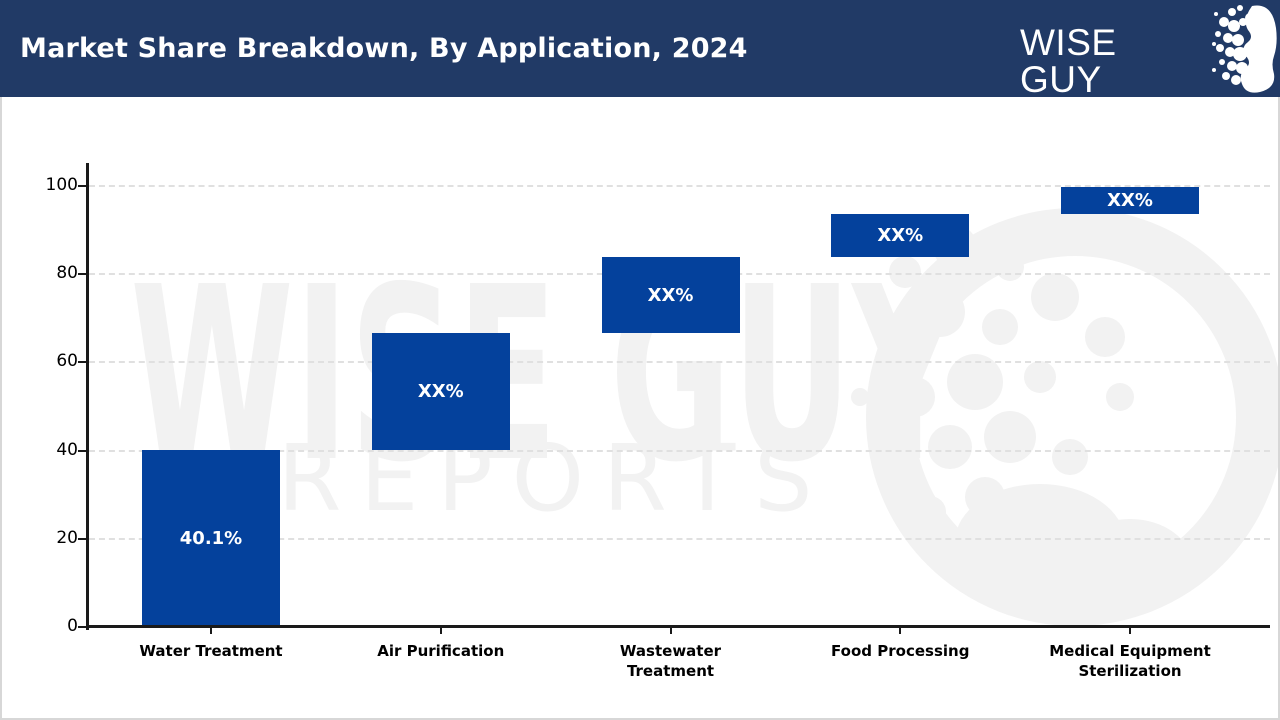 The height and width of the screenshot is (720, 1280). Describe the element at coordinates (1068, 61) in the screenshot. I see `logo-wordmark: WISE GUY` at that location.